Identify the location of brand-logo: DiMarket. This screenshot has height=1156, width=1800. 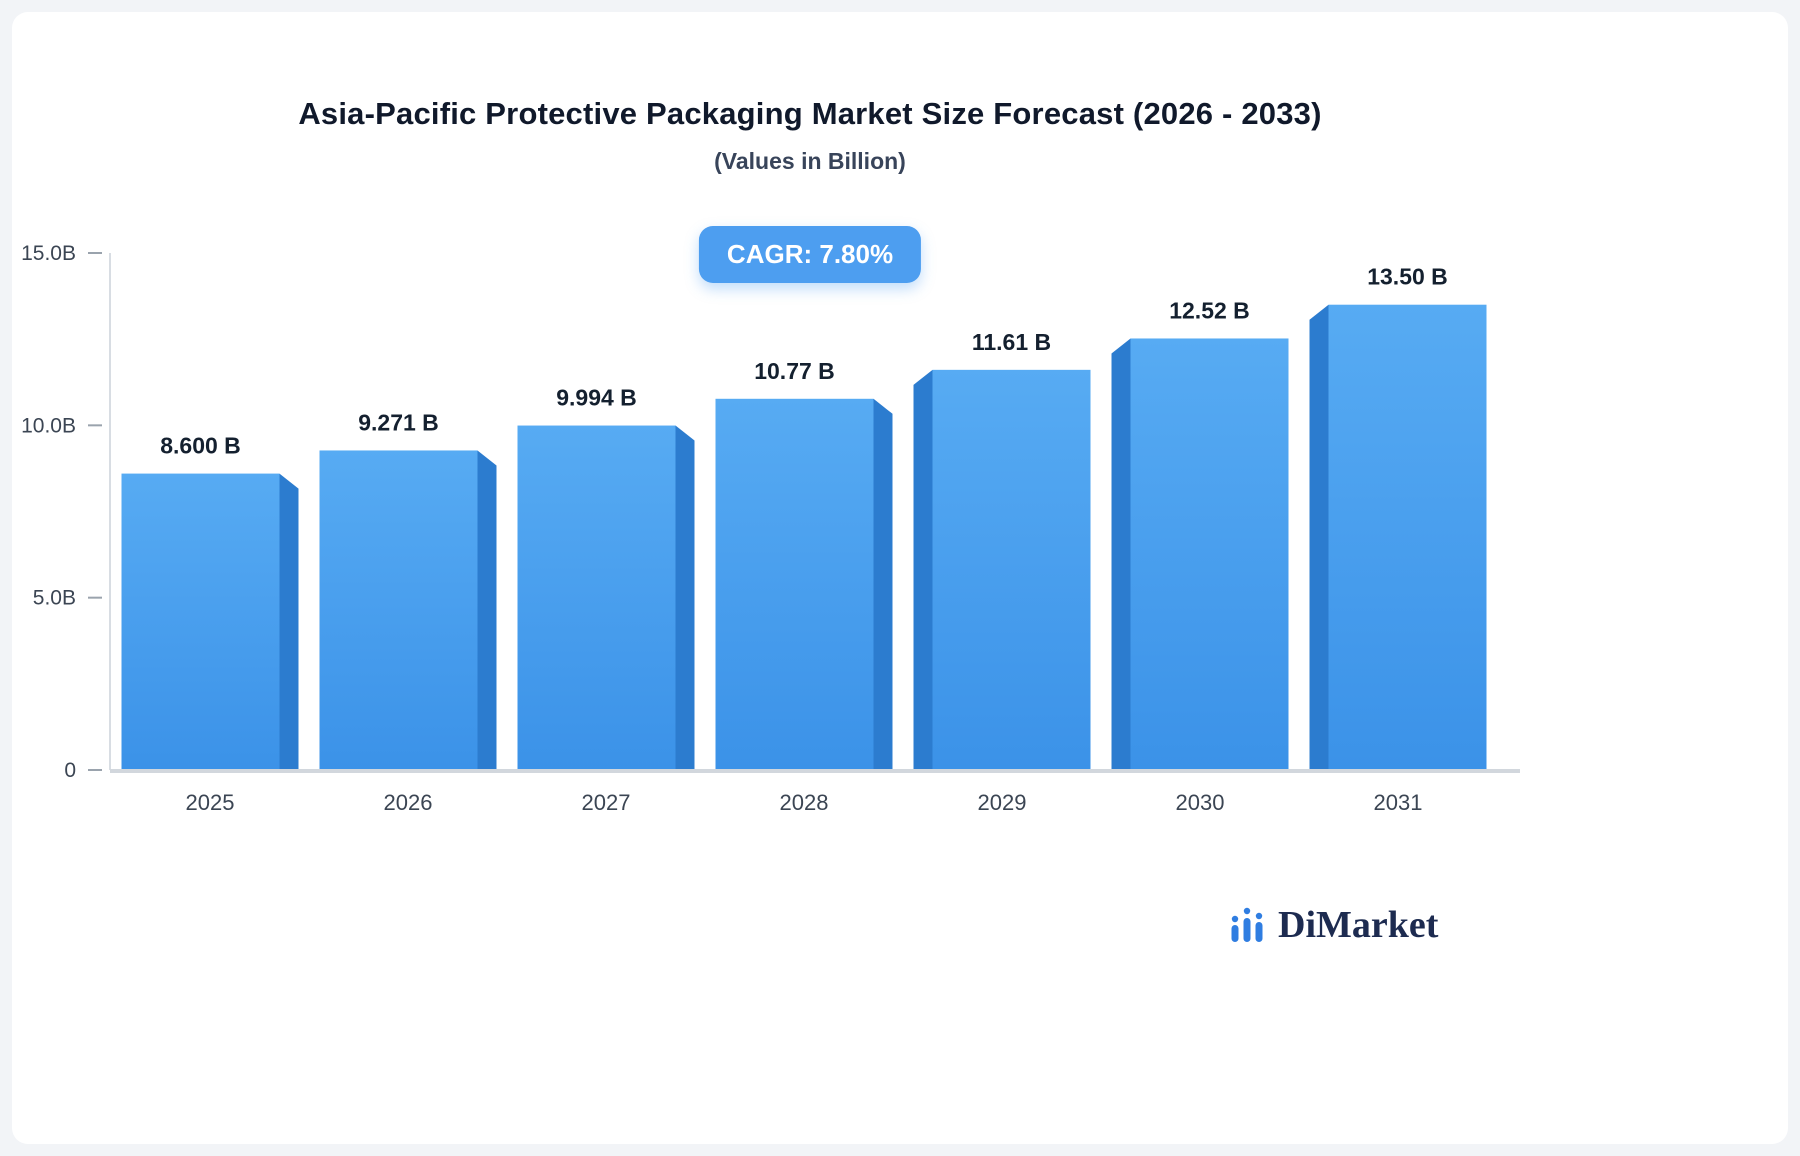
(1333, 925).